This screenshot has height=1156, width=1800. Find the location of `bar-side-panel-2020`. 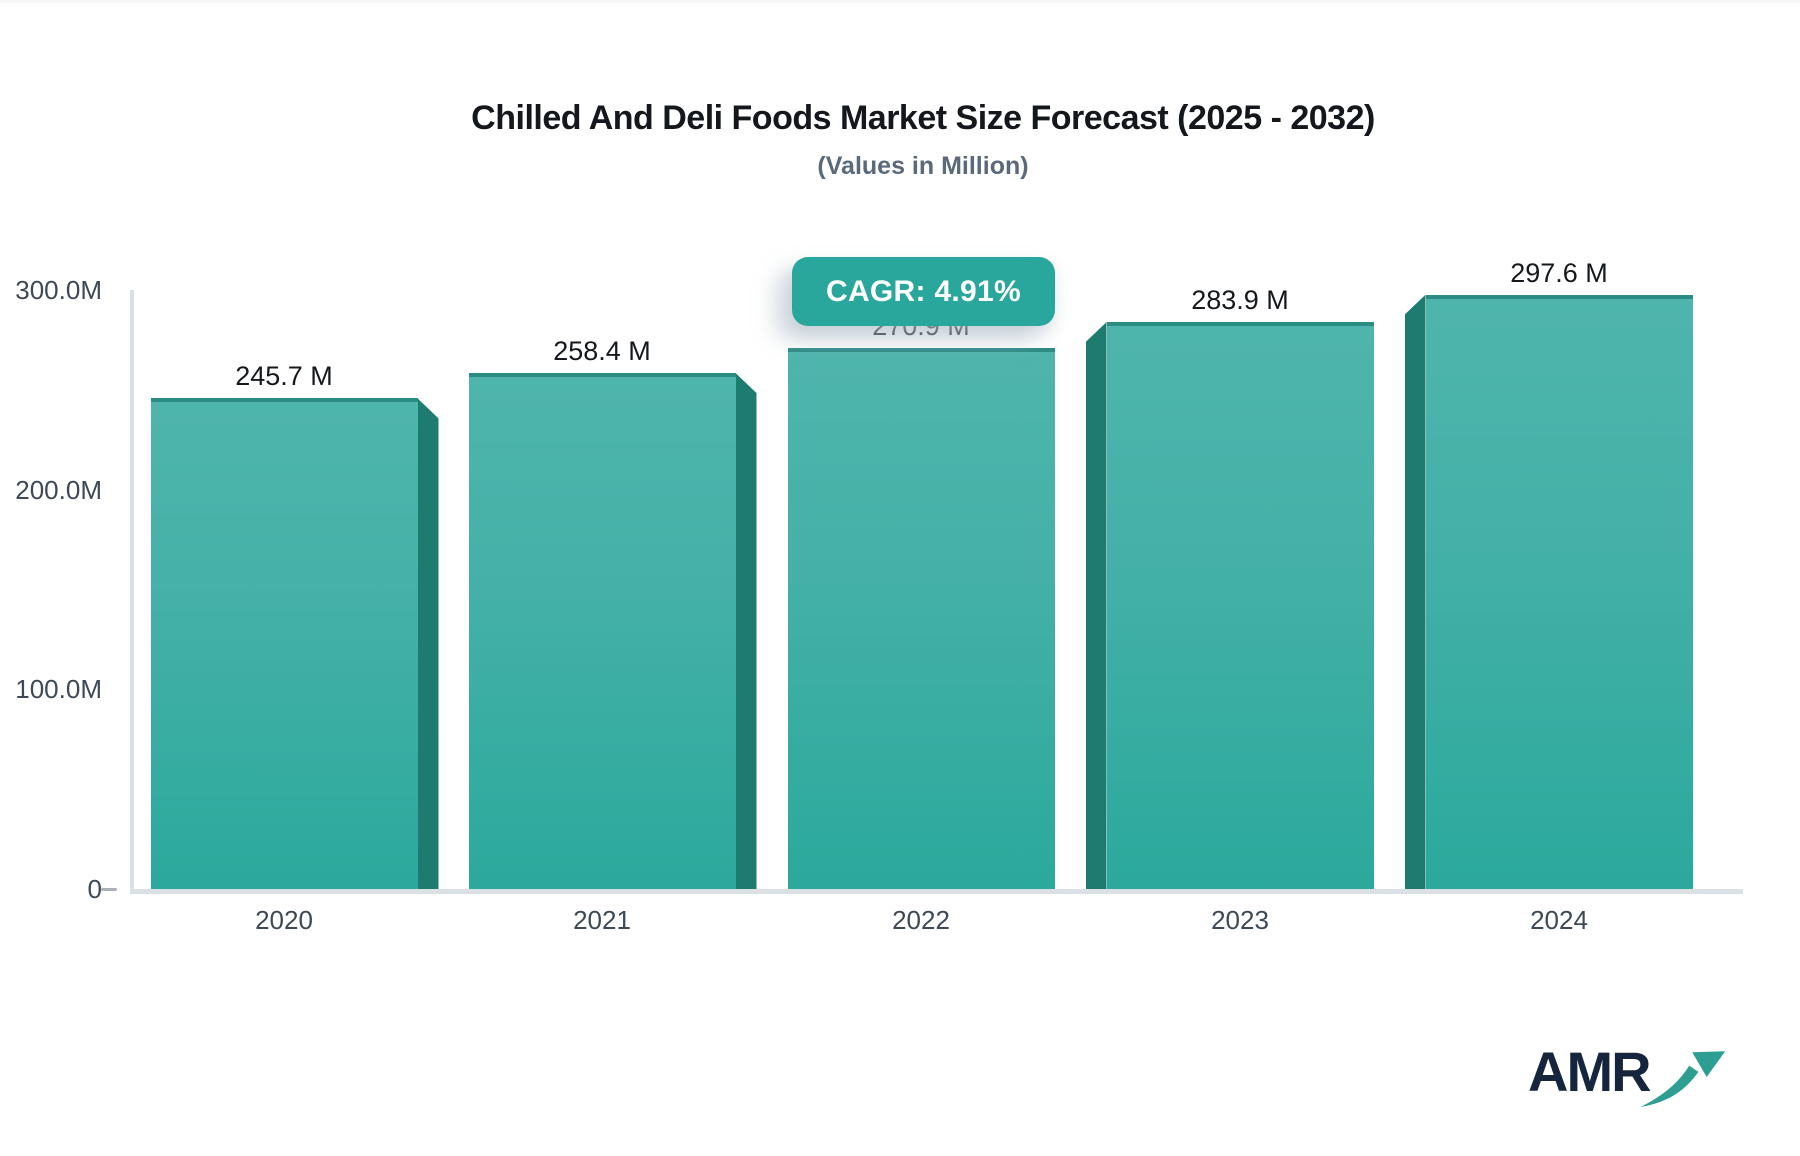

bar-side-panel-2020 is located at coordinates (428, 643).